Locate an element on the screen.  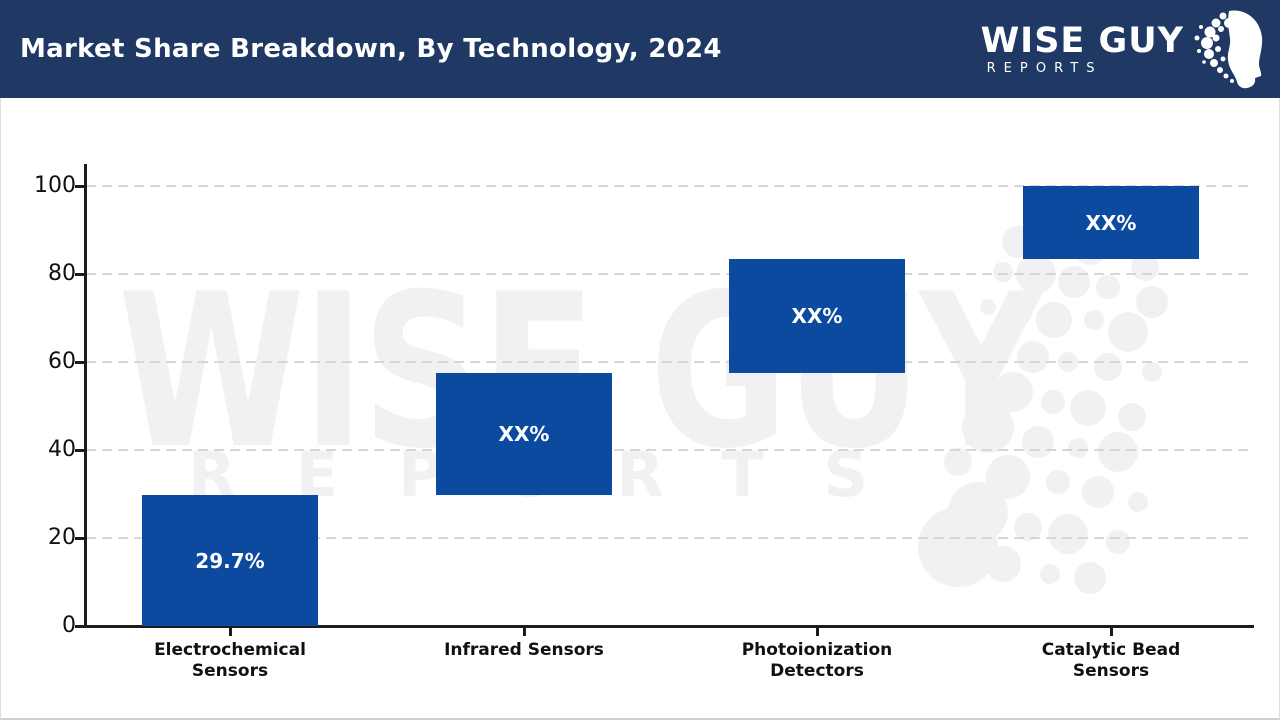
y-axis is located at coordinates (85, 396).